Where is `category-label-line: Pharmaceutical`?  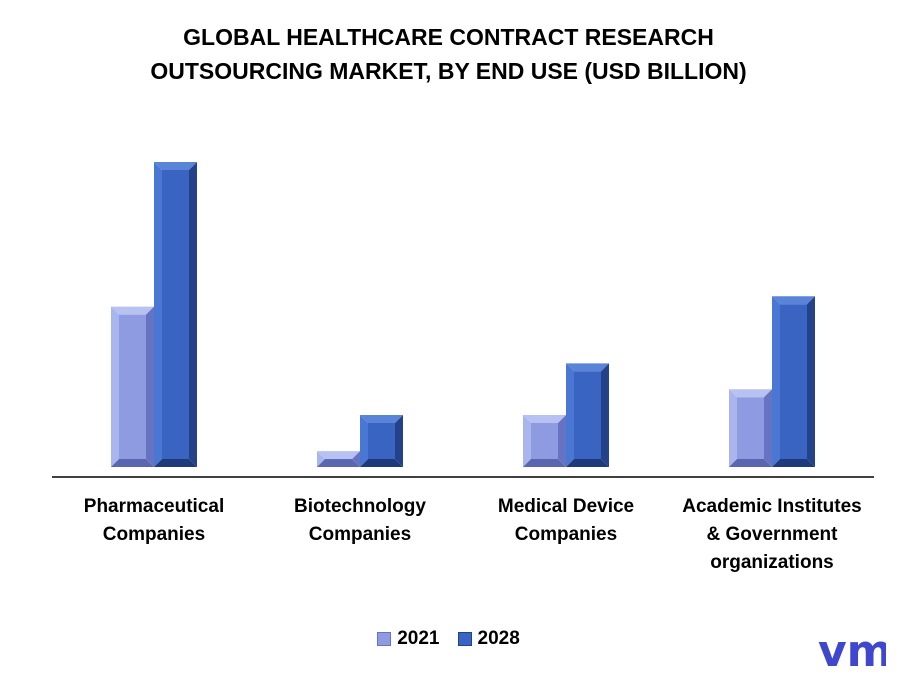 category-label-line: Pharmaceutical is located at coordinates (154, 506).